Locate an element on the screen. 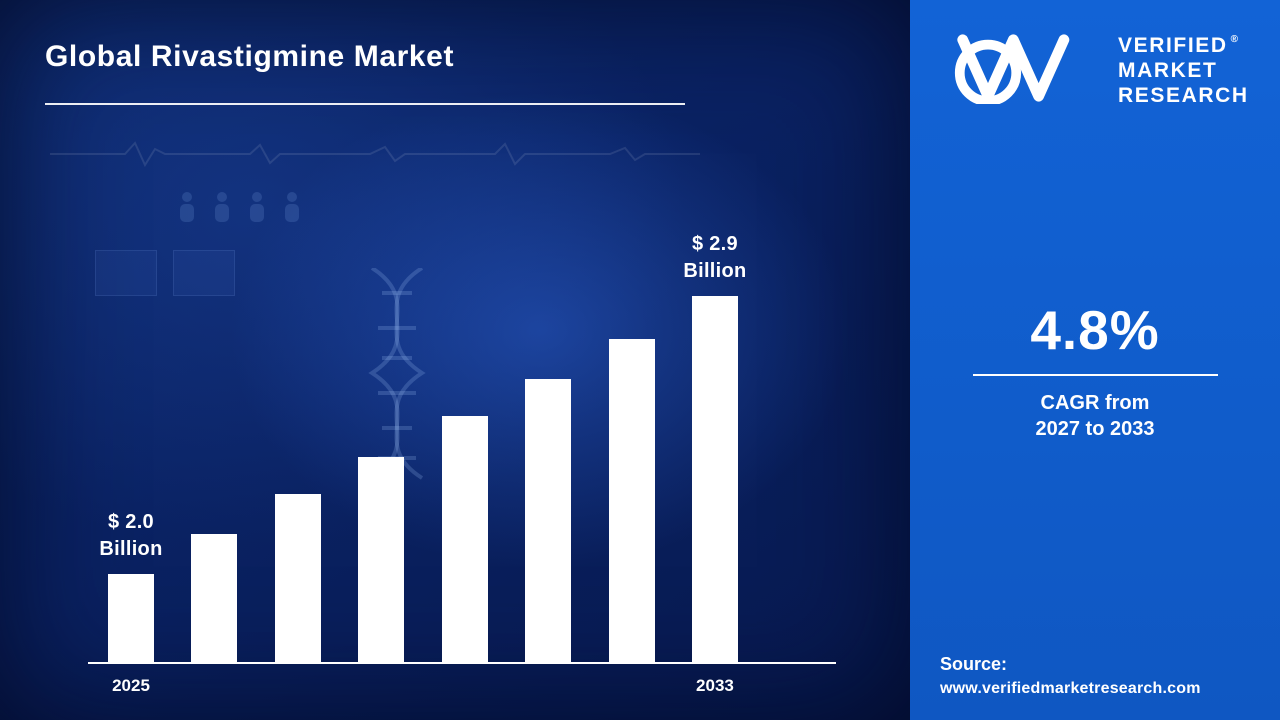 The width and height of the screenshot is (1280, 720). source-label: Source: is located at coordinates (974, 664).